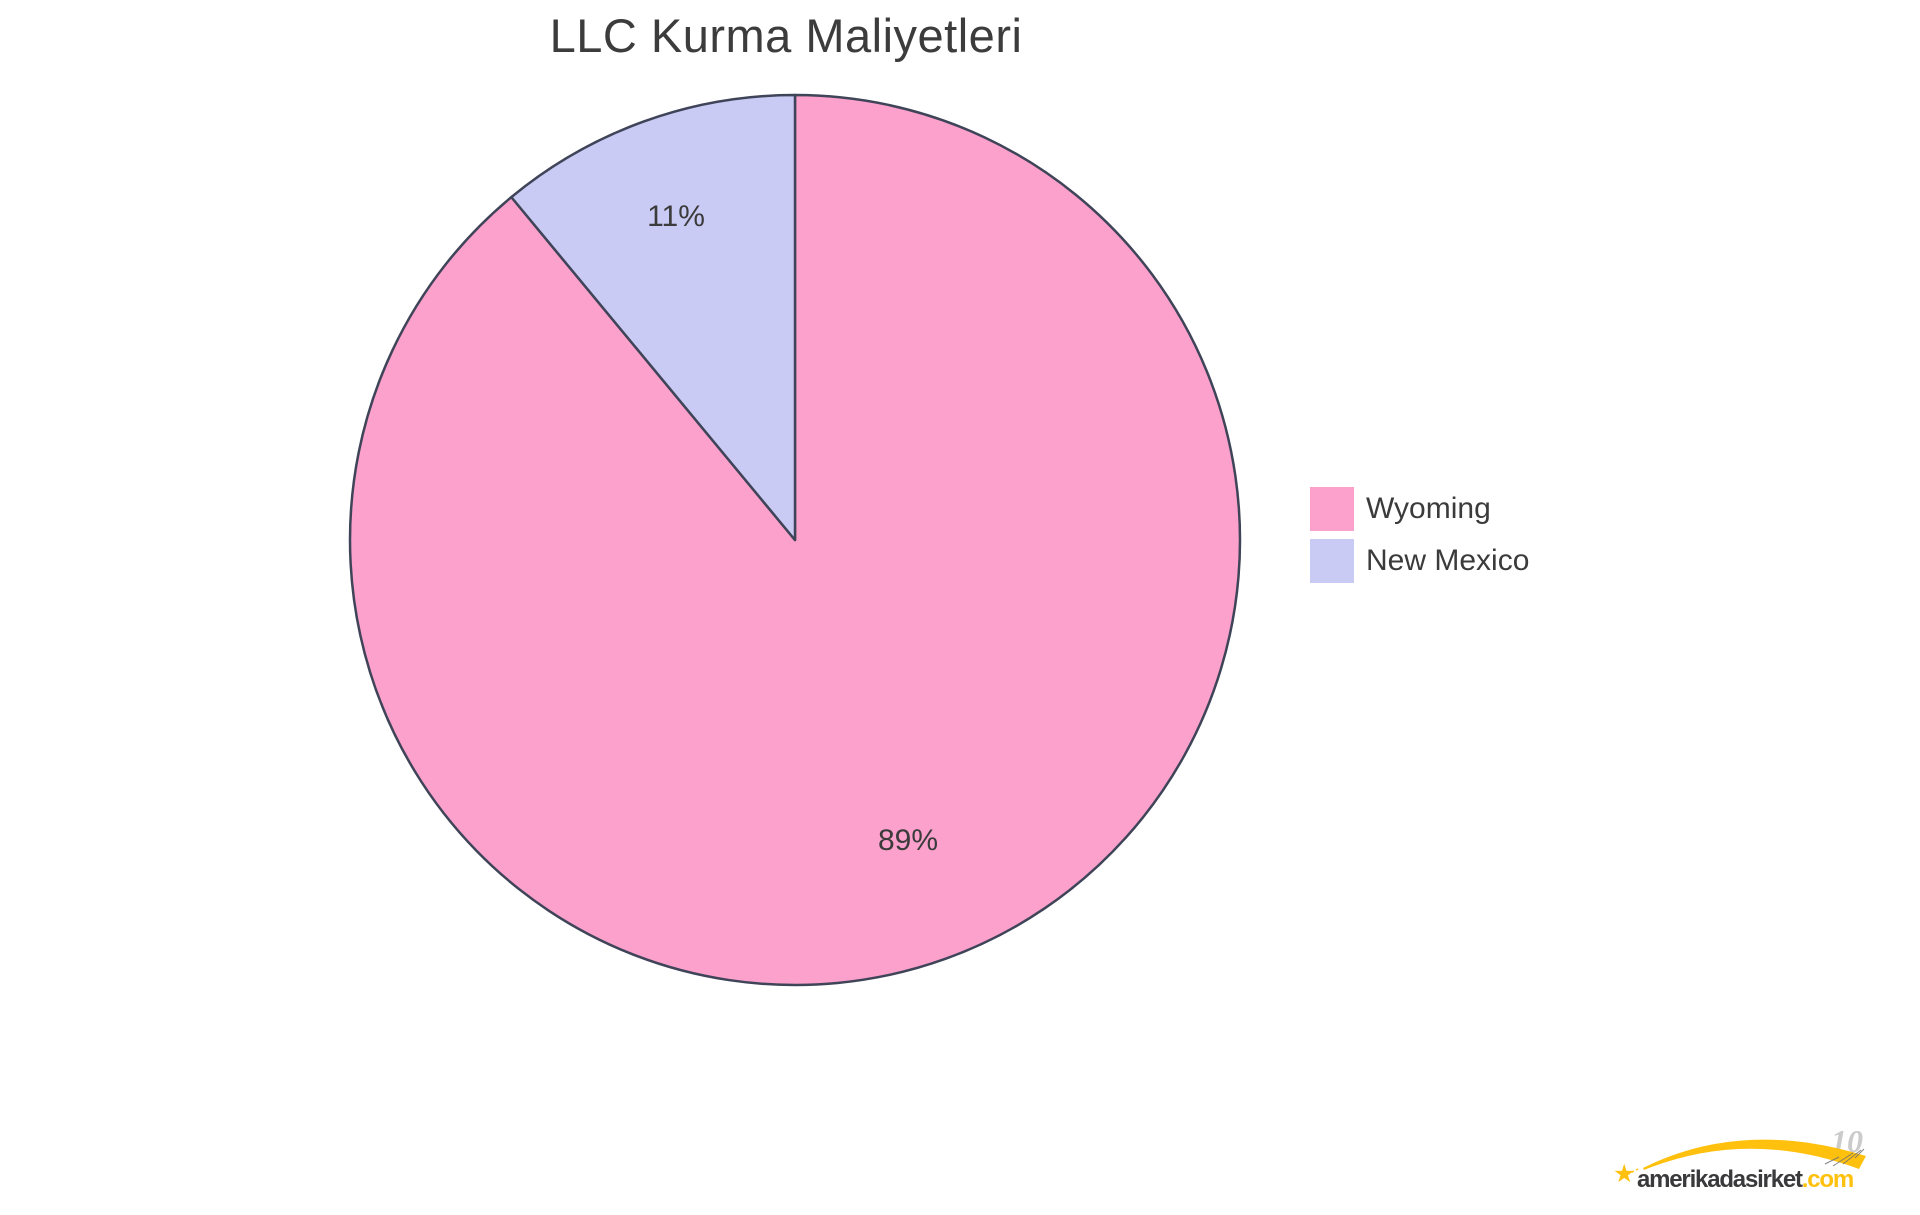 This screenshot has width=1920, height=1215. I want to click on legend-item-new-mexico: New Mexico, so click(1419, 561).